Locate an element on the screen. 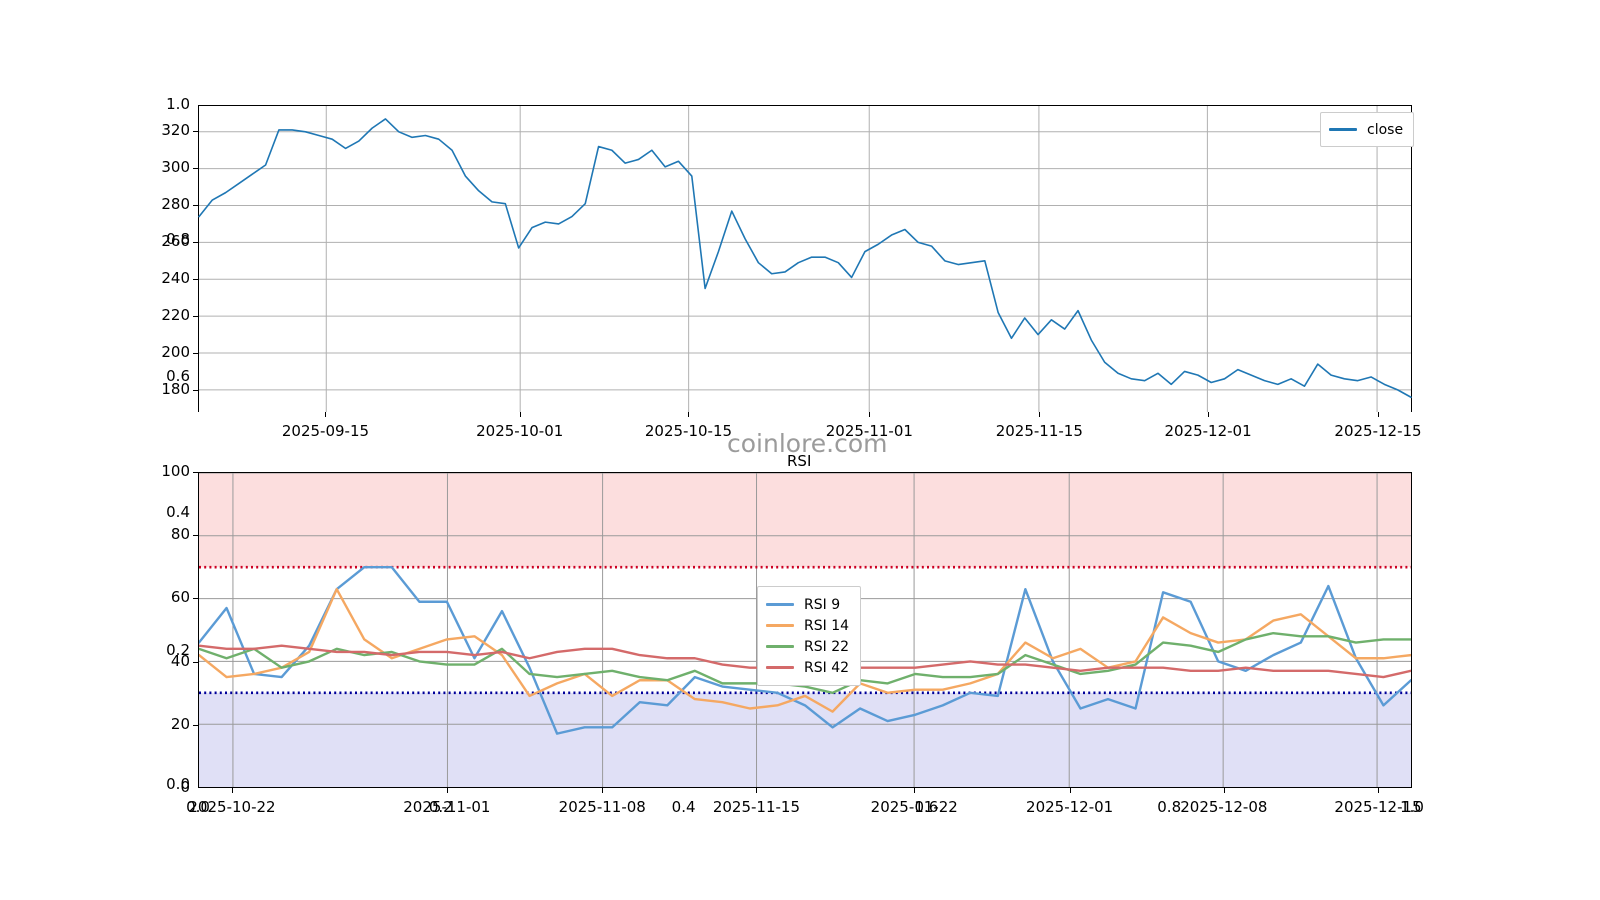 The height and width of the screenshot is (900, 1600). rsi-x-secondary-tick-label: 1.0 is located at coordinates (1412, 807).